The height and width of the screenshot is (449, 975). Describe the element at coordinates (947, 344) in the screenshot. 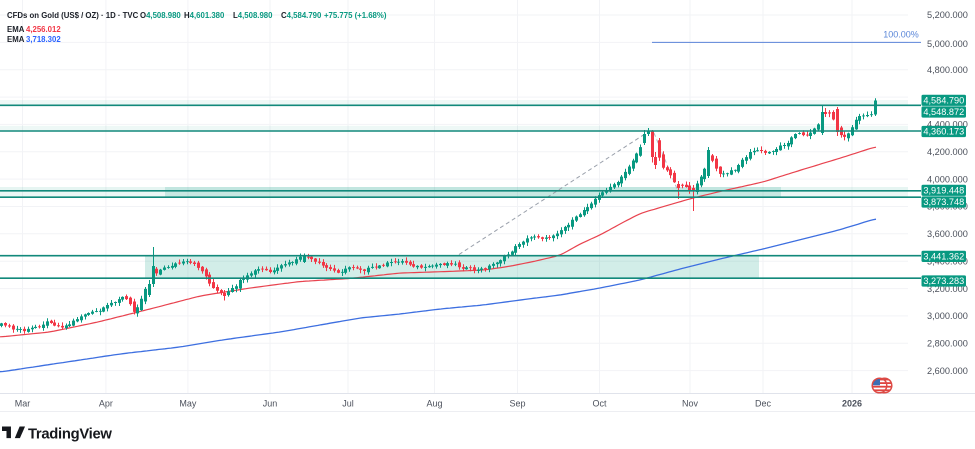

I see `svg-text: 2,800.000` at that location.